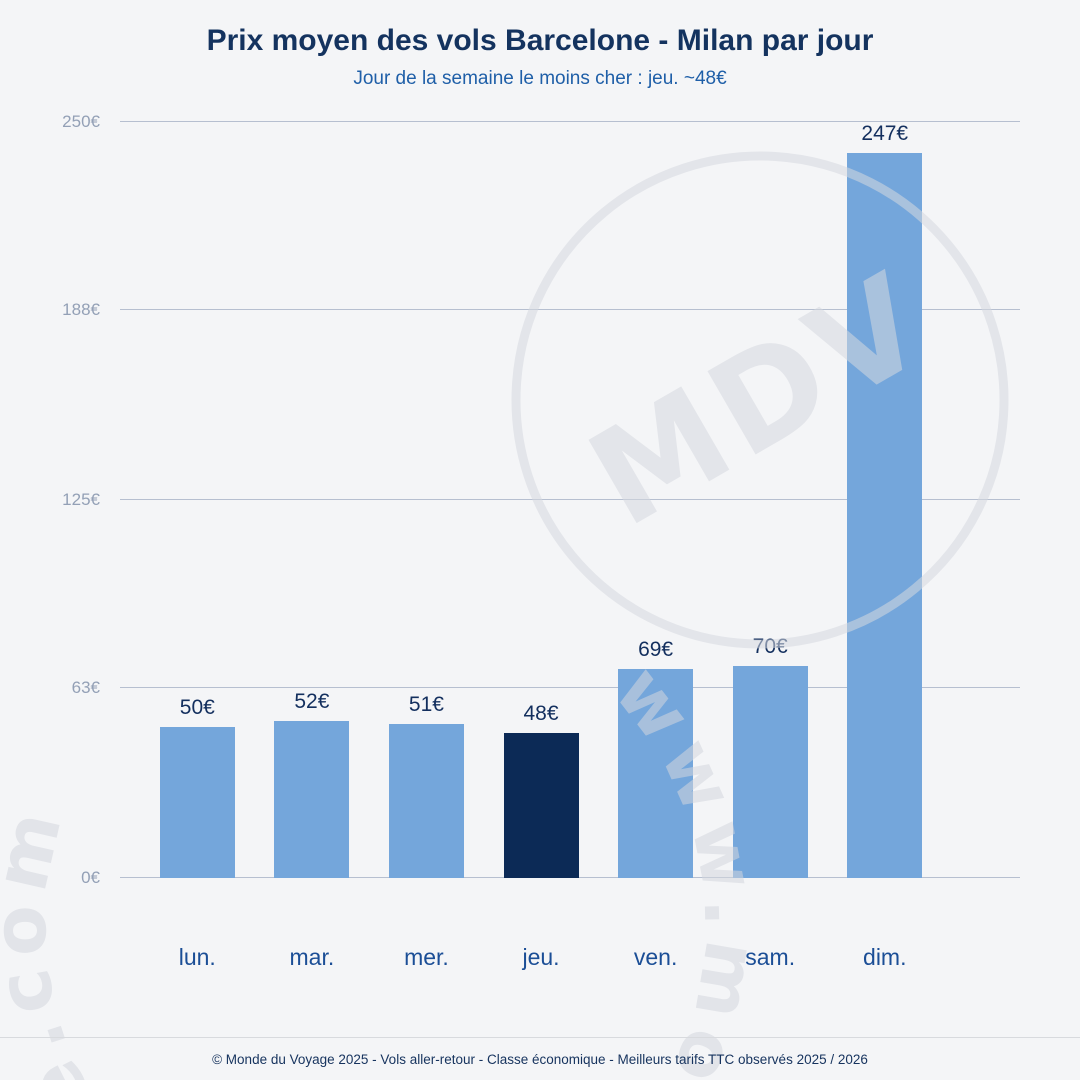  What do you see at coordinates (885, 957) in the screenshot?
I see `x-axis-label: dim.` at bounding box center [885, 957].